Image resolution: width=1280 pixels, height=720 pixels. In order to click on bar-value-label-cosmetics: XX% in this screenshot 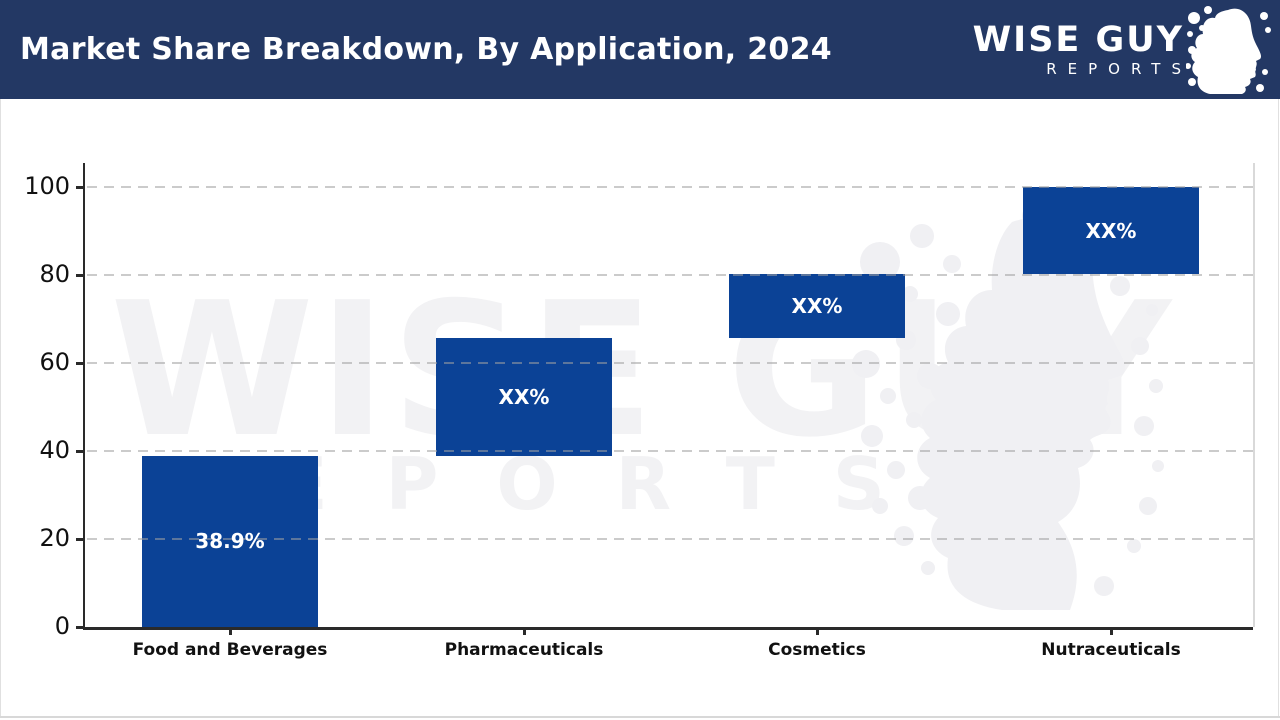, I will do `click(817, 306)`.